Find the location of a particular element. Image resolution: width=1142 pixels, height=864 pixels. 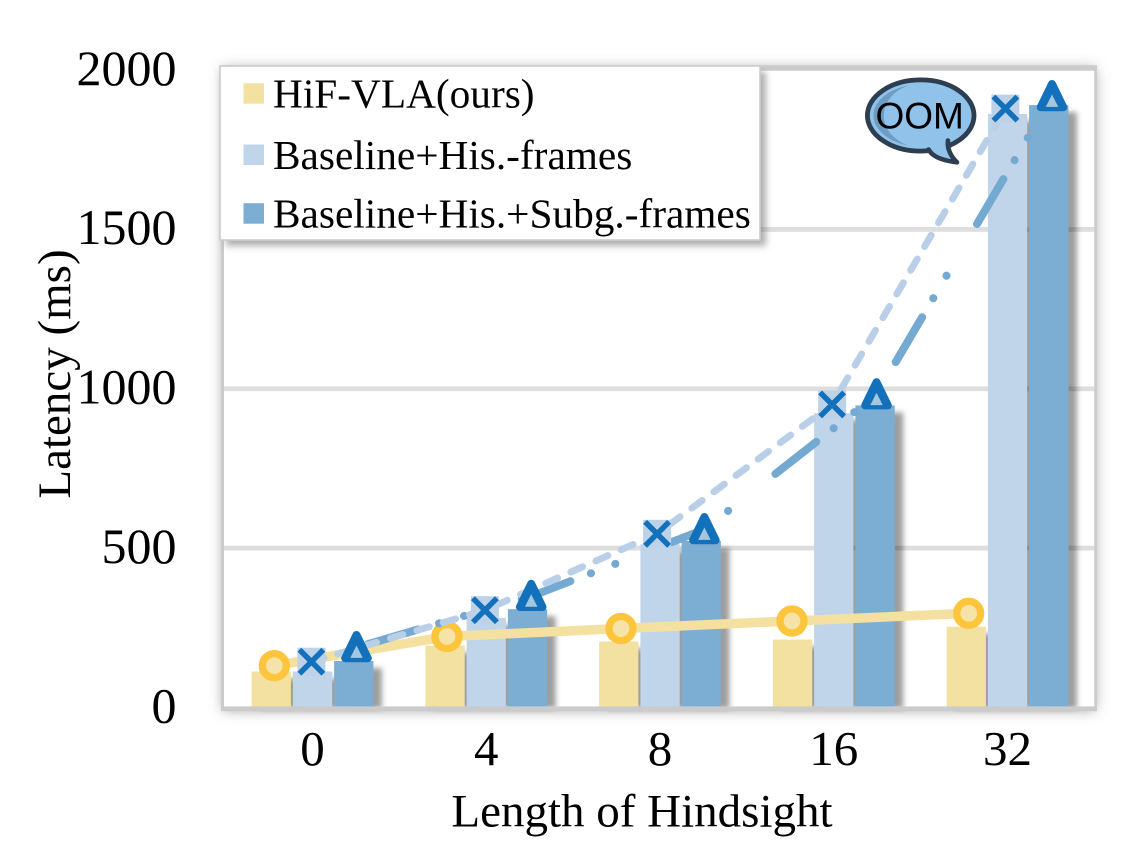

svg-text: 2000 is located at coordinates (127, 68).